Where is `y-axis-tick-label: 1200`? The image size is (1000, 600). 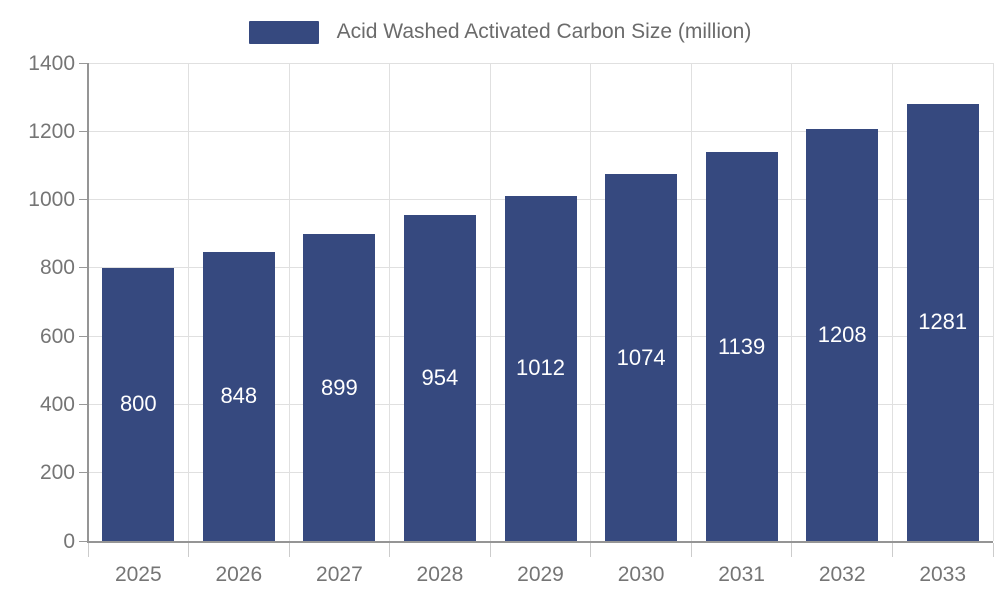
y-axis-tick-label: 1200 is located at coordinates (51, 131).